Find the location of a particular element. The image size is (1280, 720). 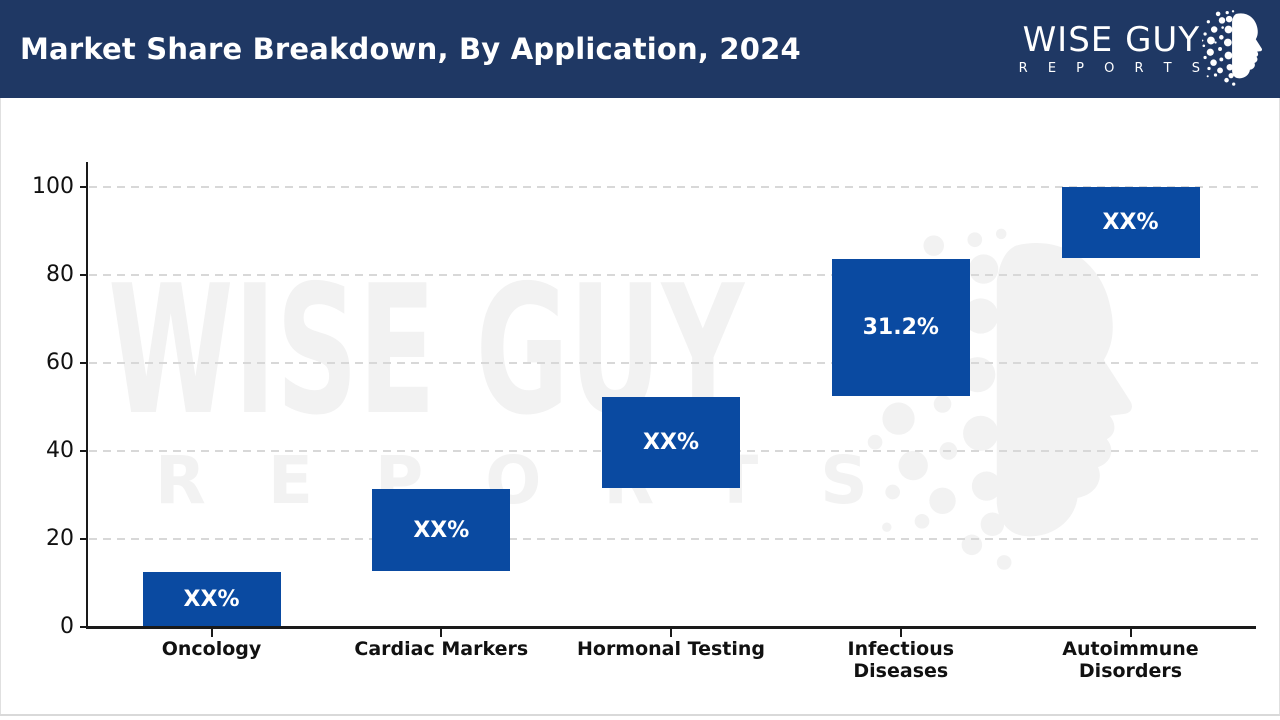

category-label: Oncology is located at coordinates (211, 649).